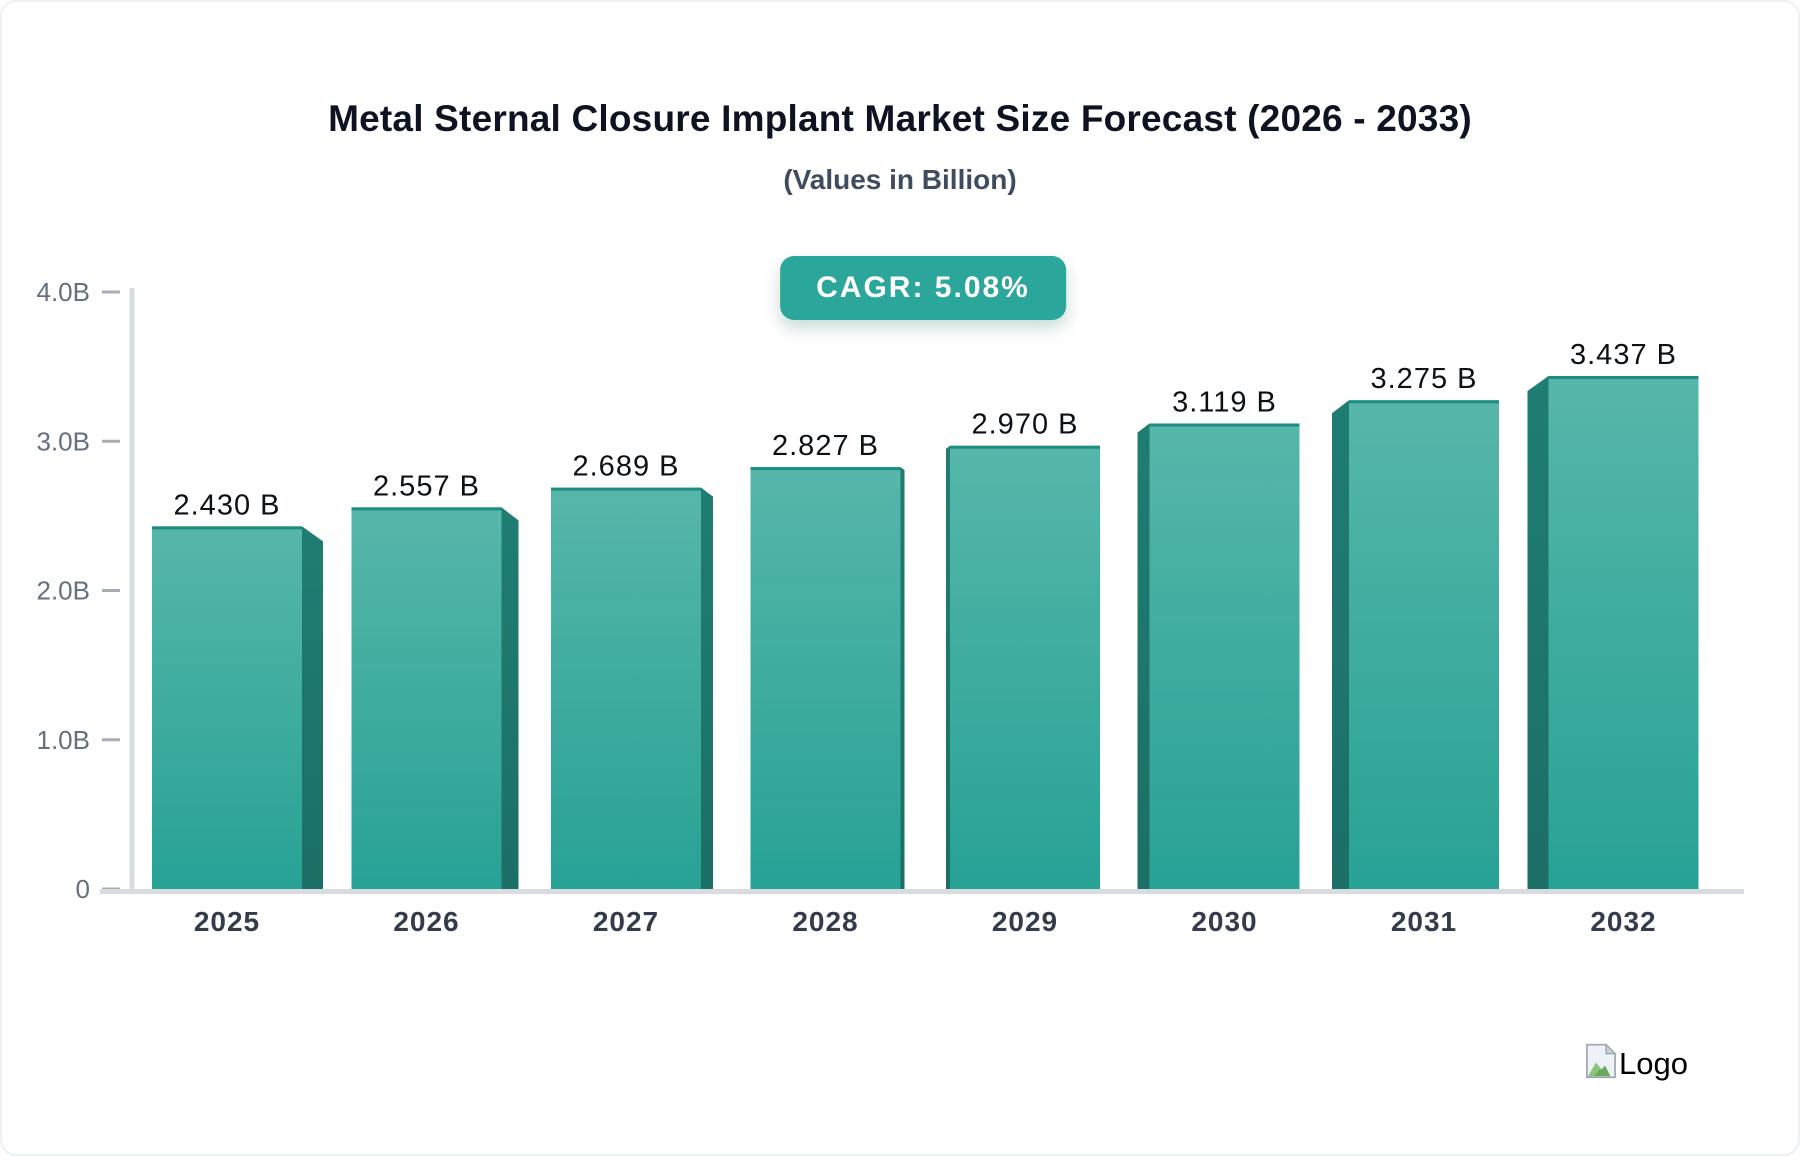 The image size is (1800, 1156). What do you see at coordinates (900, 179) in the screenshot?
I see `chart-subtitle: (Values in Billion)` at bounding box center [900, 179].